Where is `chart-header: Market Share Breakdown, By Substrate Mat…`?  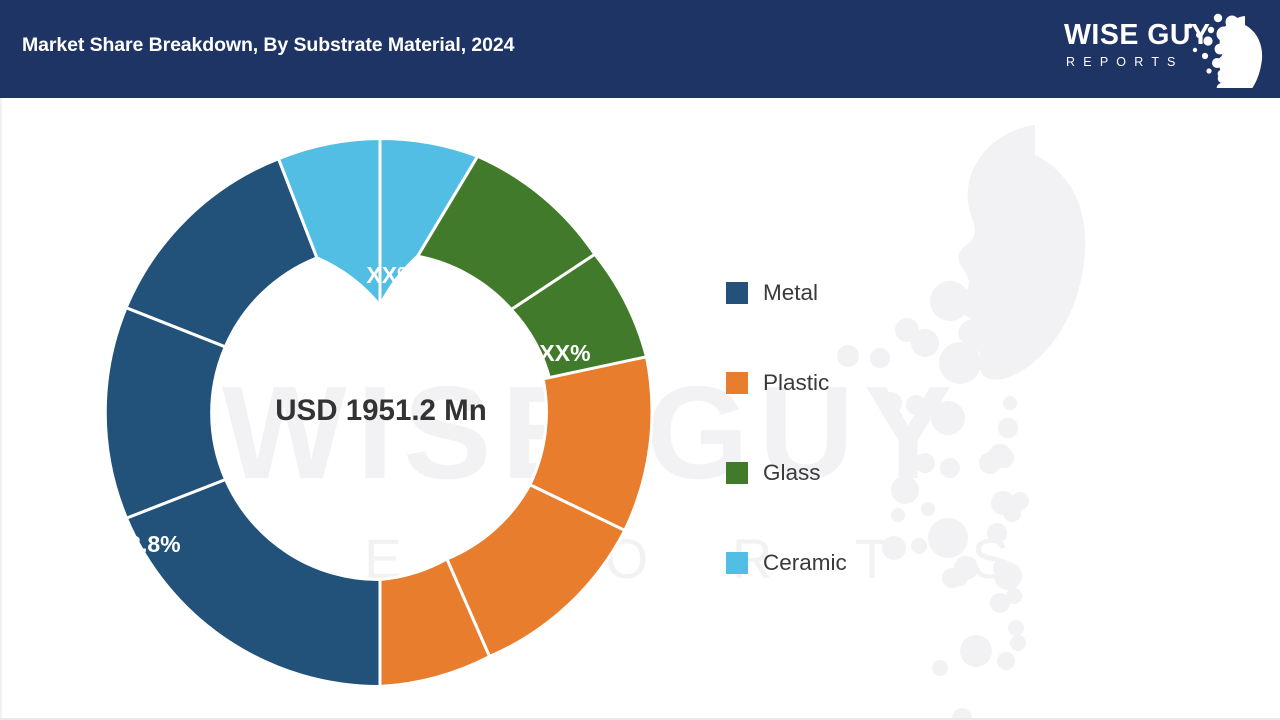 chart-header: Market Share Breakdown, By Substrate Mat… is located at coordinates (640, 49).